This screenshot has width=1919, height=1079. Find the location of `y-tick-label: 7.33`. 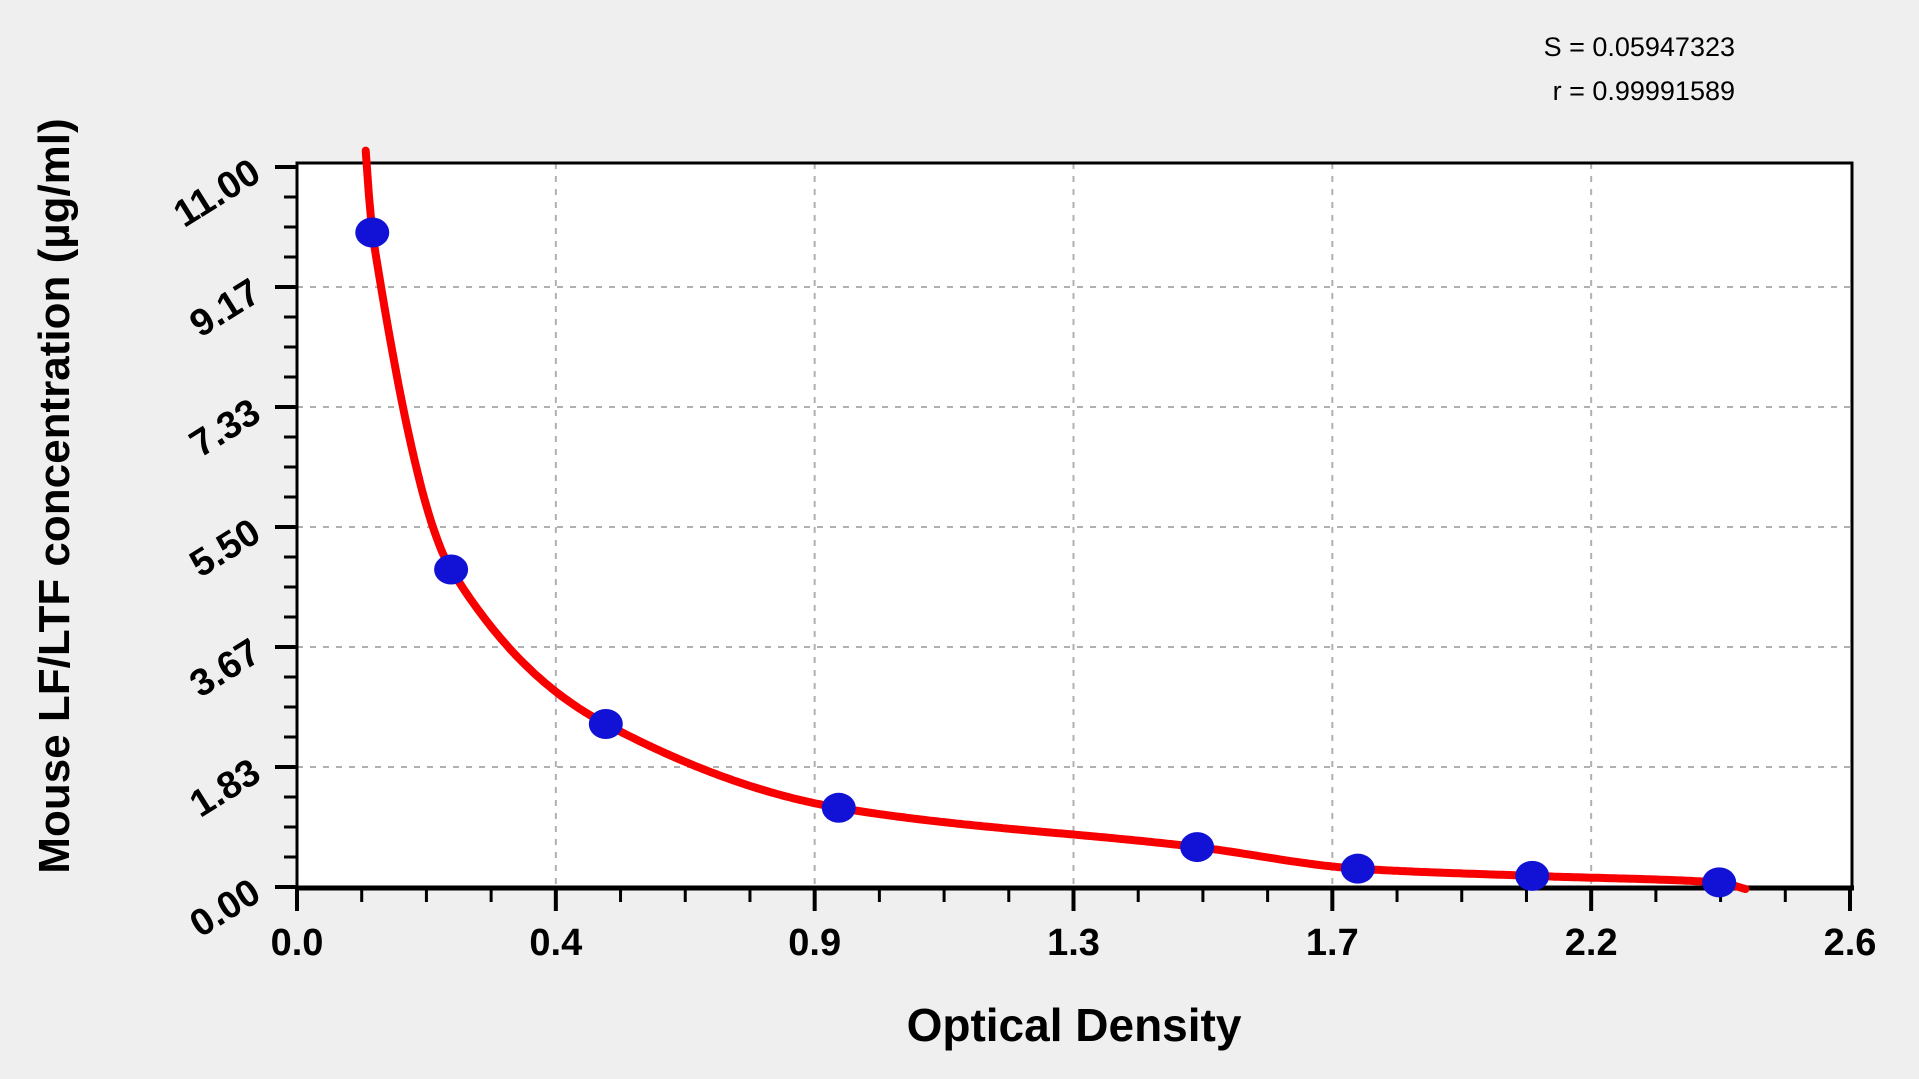

y-tick-label: 7.33 is located at coordinates (225, 428).